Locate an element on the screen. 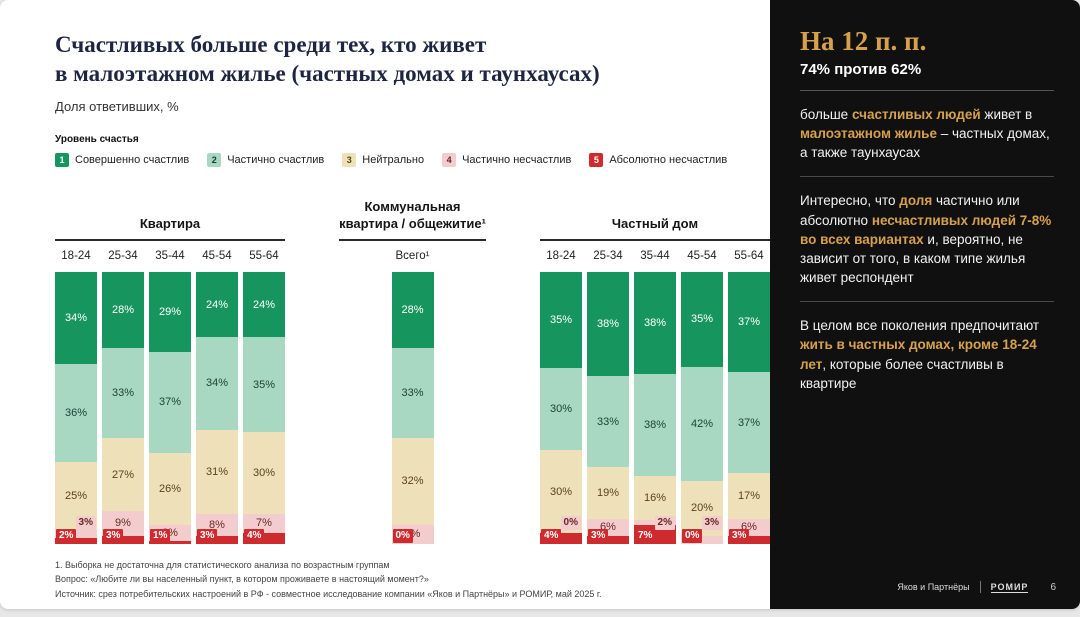 This screenshot has width=1080, height=617. legend-swatch-completely-happy: 1 is located at coordinates (62, 159).